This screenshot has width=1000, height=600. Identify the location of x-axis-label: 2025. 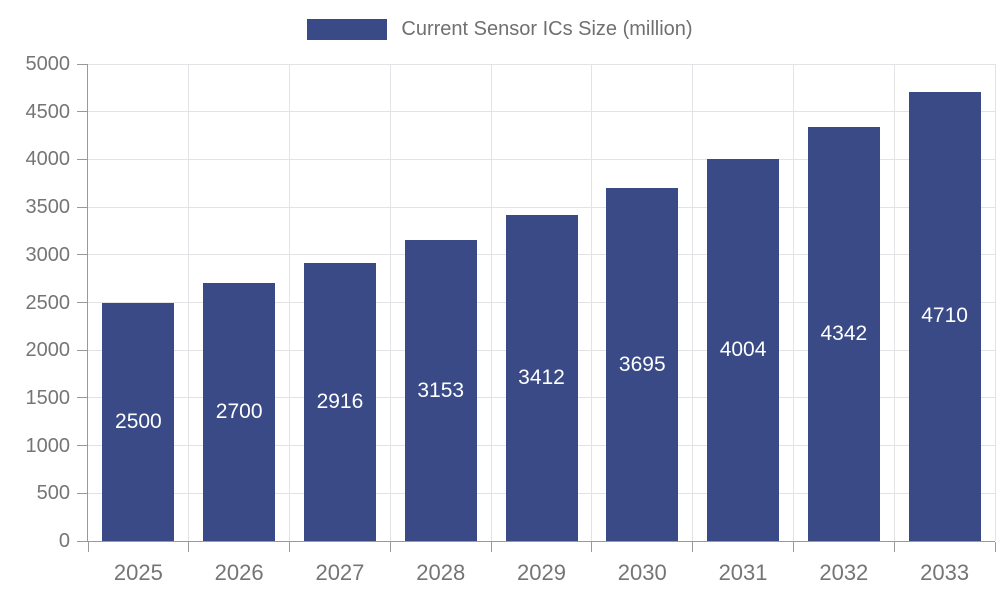
(138, 572).